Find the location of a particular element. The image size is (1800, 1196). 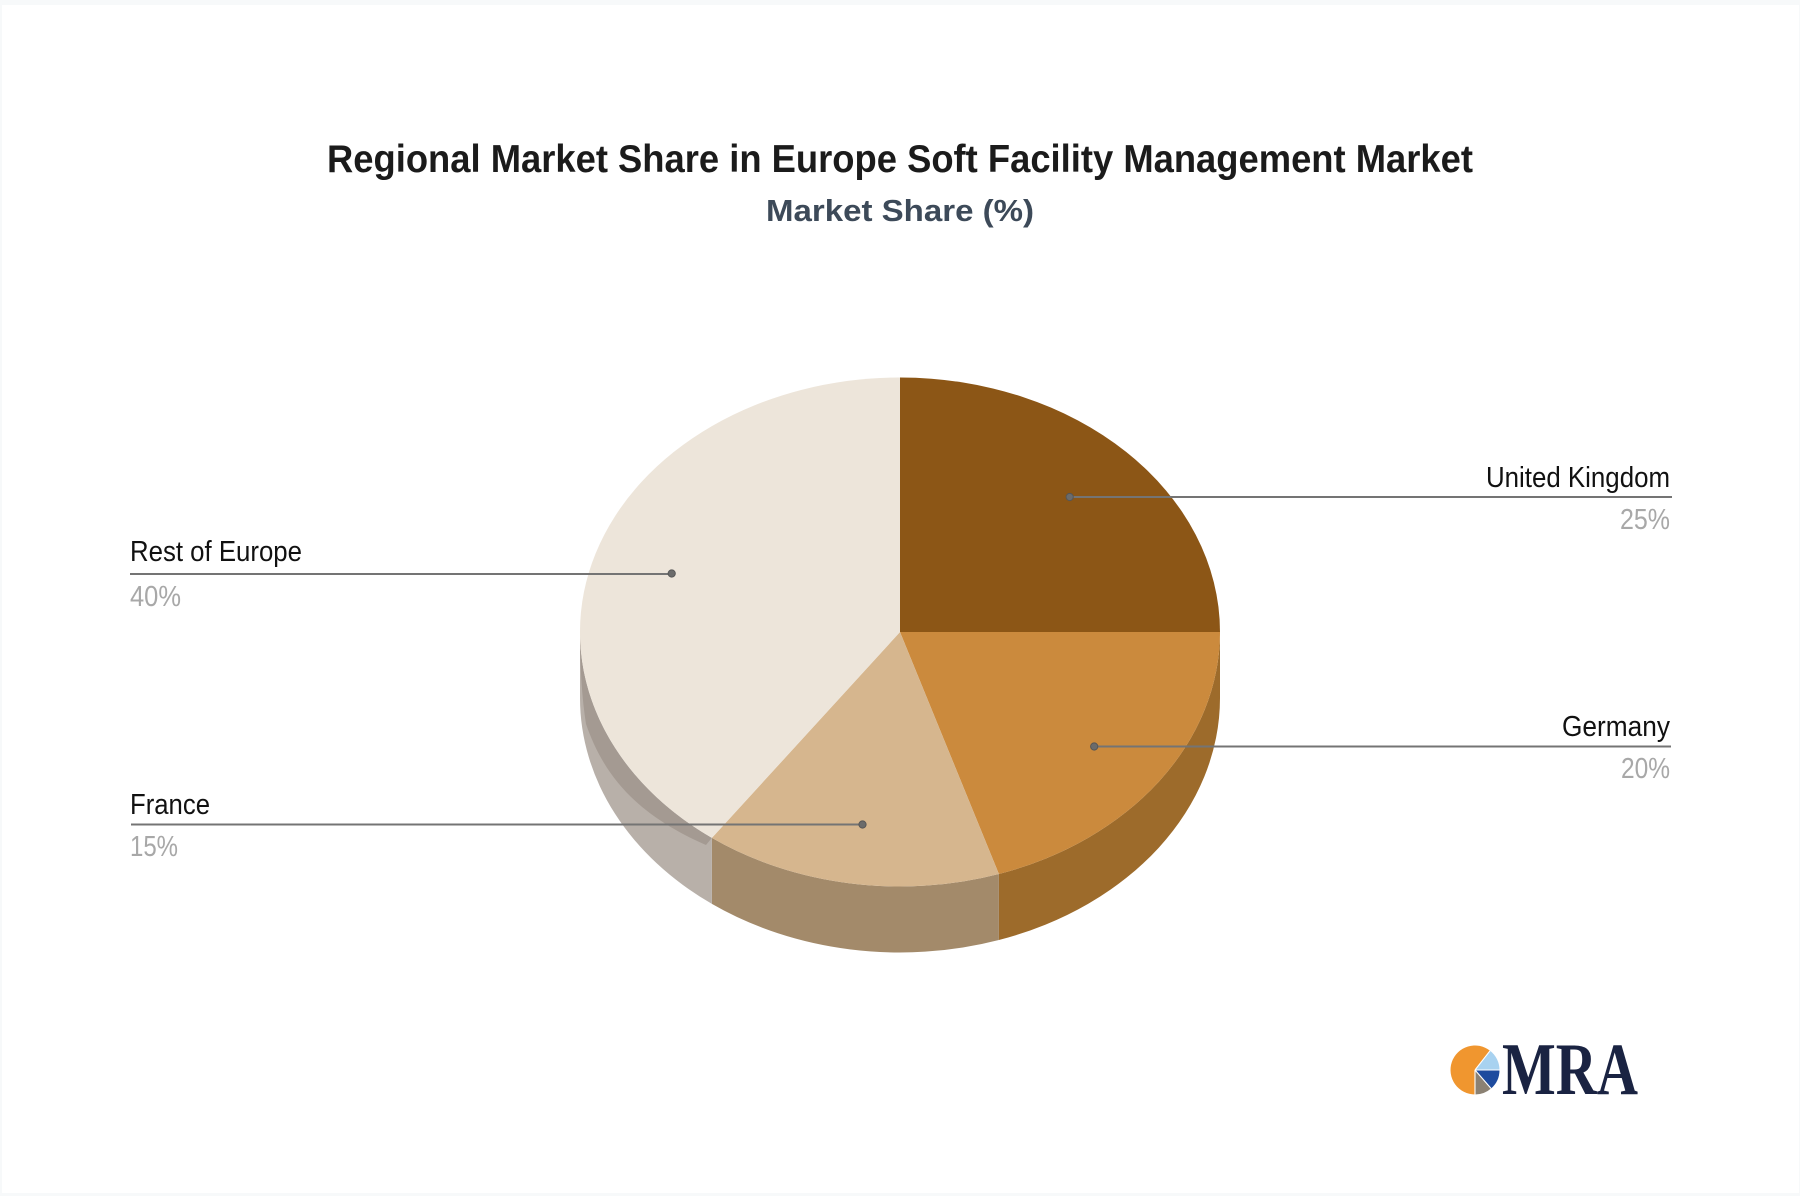

svg-text: Germany is located at coordinates (1616, 727).